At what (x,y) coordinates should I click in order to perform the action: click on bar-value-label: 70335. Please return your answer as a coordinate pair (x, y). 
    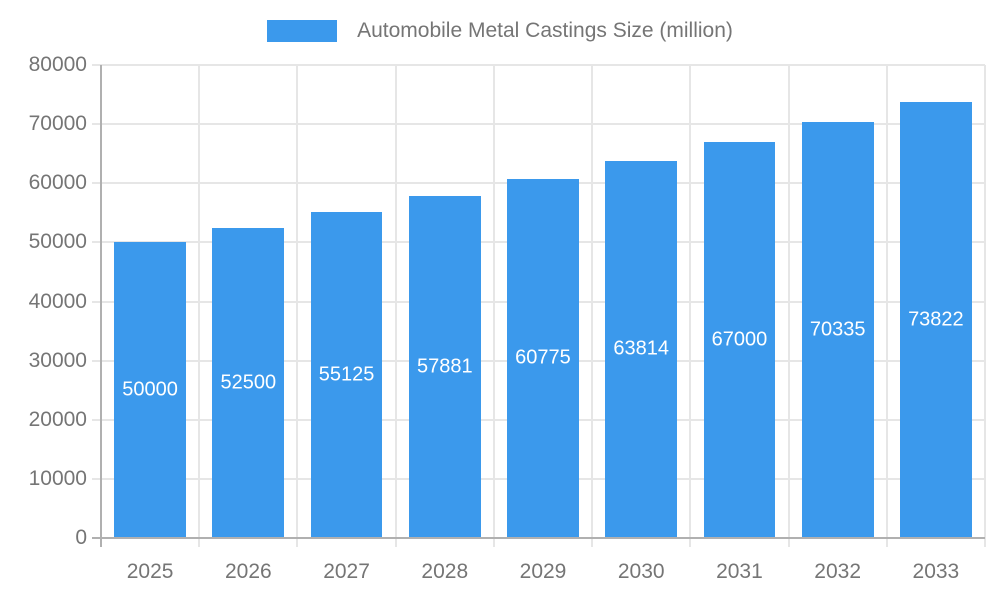
    Looking at the image, I should click on (837, 329).